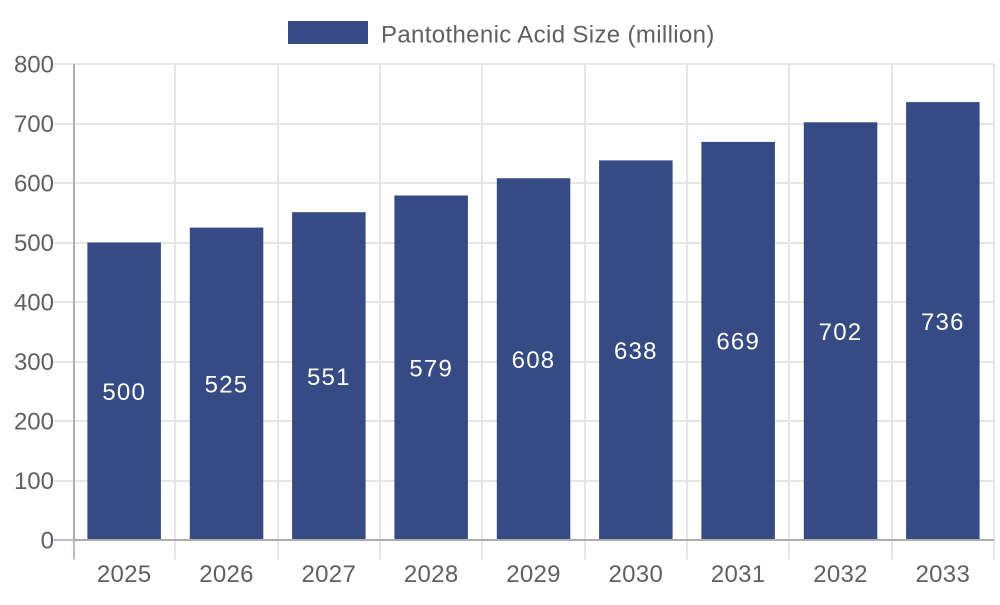 This screenshot has height=605, width=1000. I want to click on svg-text: 400, so click(34, 303).